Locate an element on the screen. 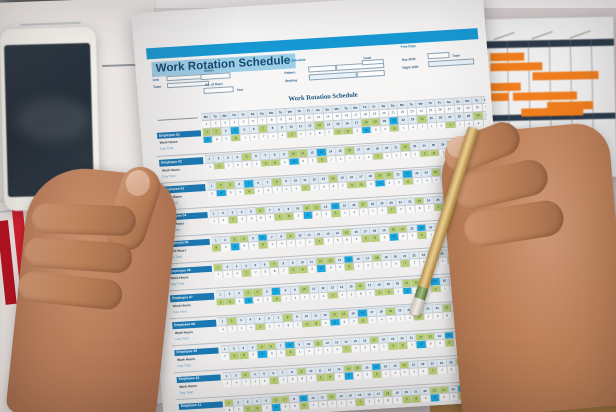  employee-name-chip: Employee 10 is located at coordinates (198, 379).